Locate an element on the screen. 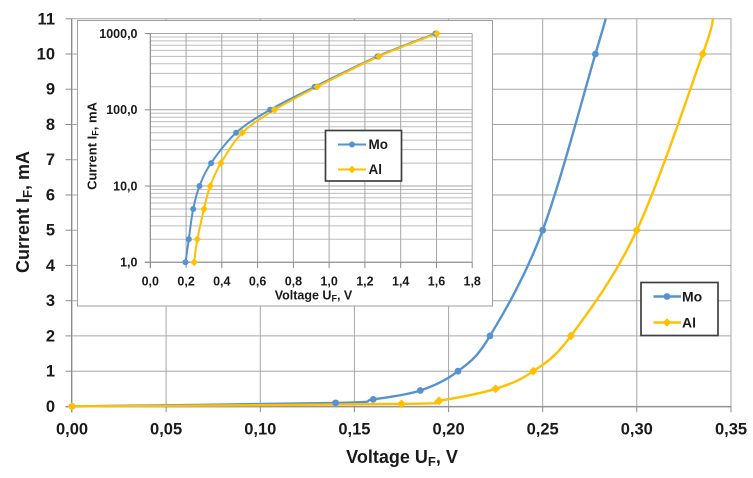 Image resolution: width=753 pixels, height=478 pixels. svg-text: 0,35 is located at coordinates (731, 430).